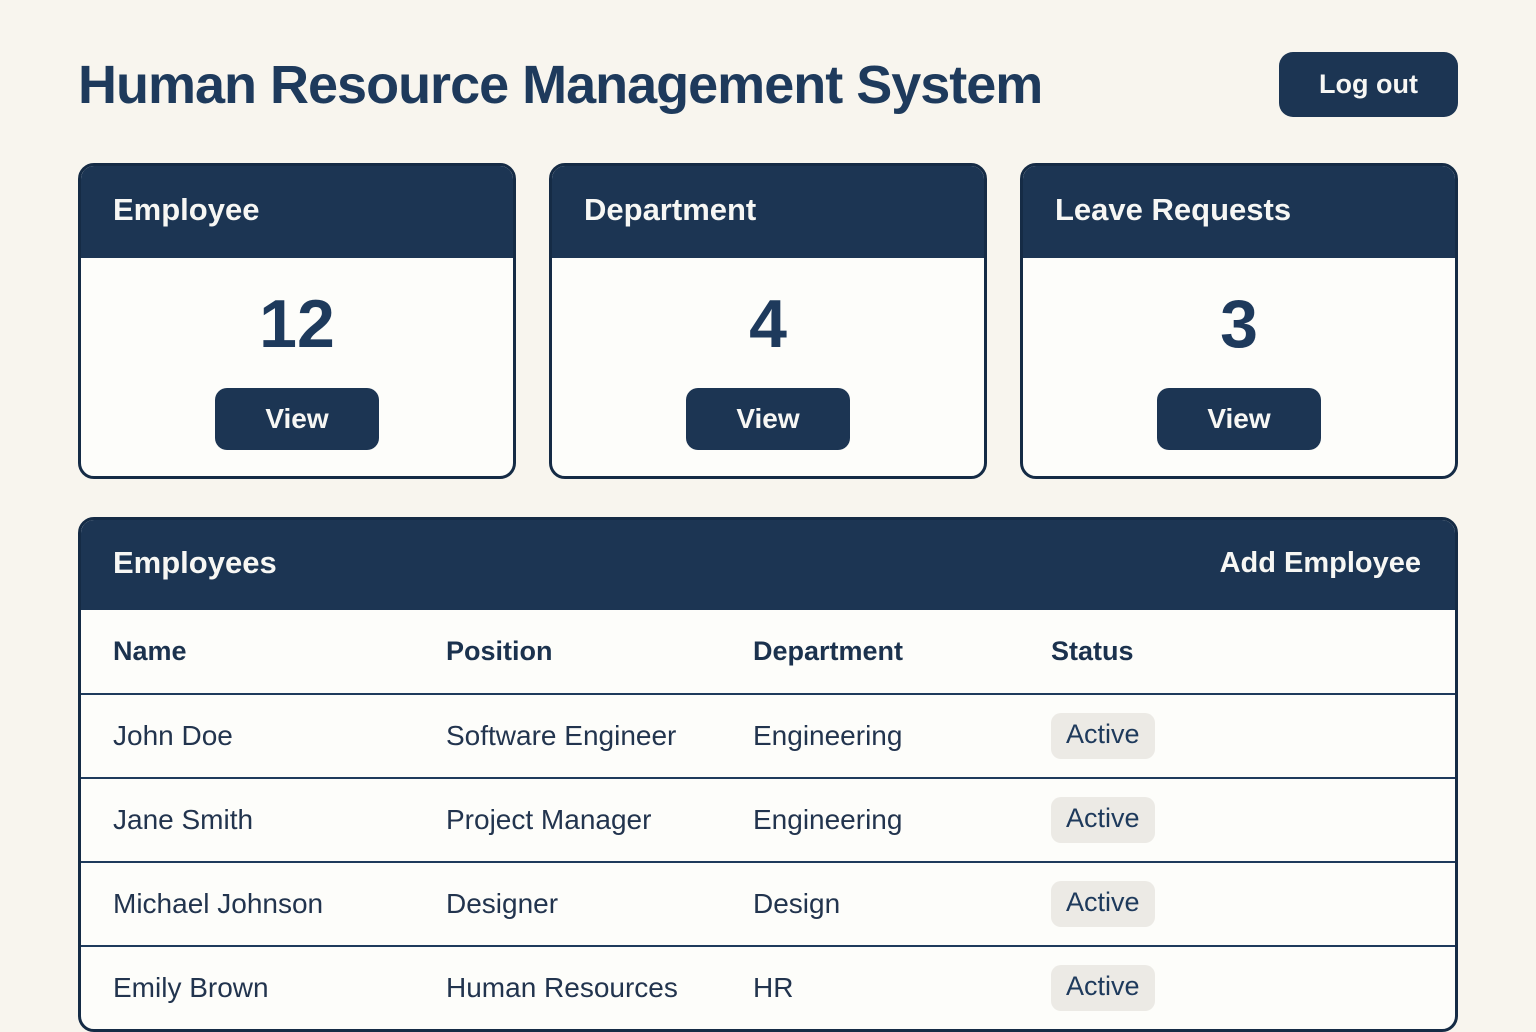 The height and width of the screenshot is (1032, 1536). Describe the element at coordinates (173, 735) in the screenshot. I see `cell-name: John Doe` at that location.